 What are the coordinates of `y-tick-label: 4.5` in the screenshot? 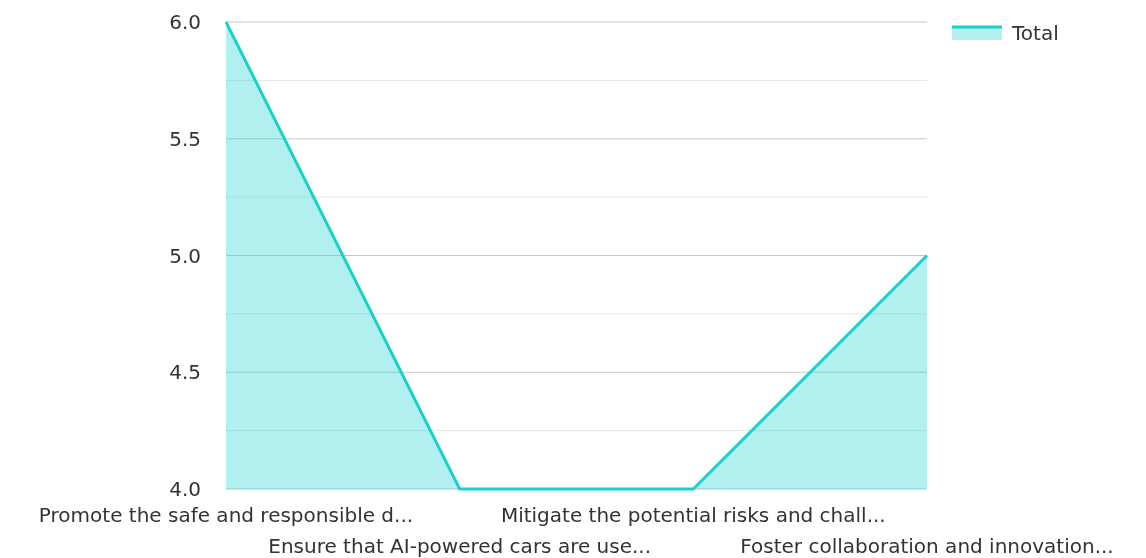 It's located at (185, 372).